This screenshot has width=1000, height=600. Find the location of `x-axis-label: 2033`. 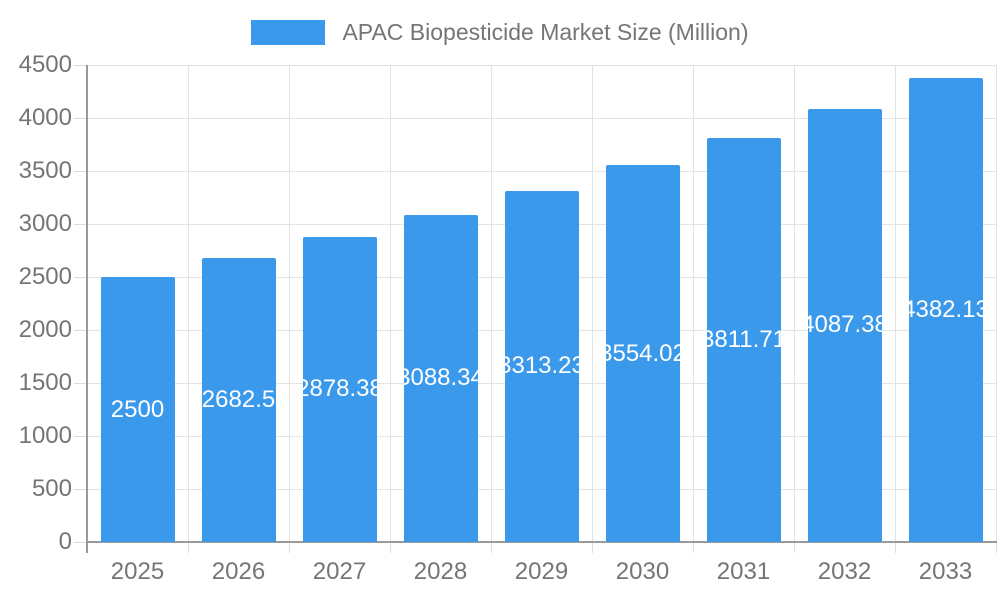

x-axis-label: 2033 is located at coordinates (945, 571).